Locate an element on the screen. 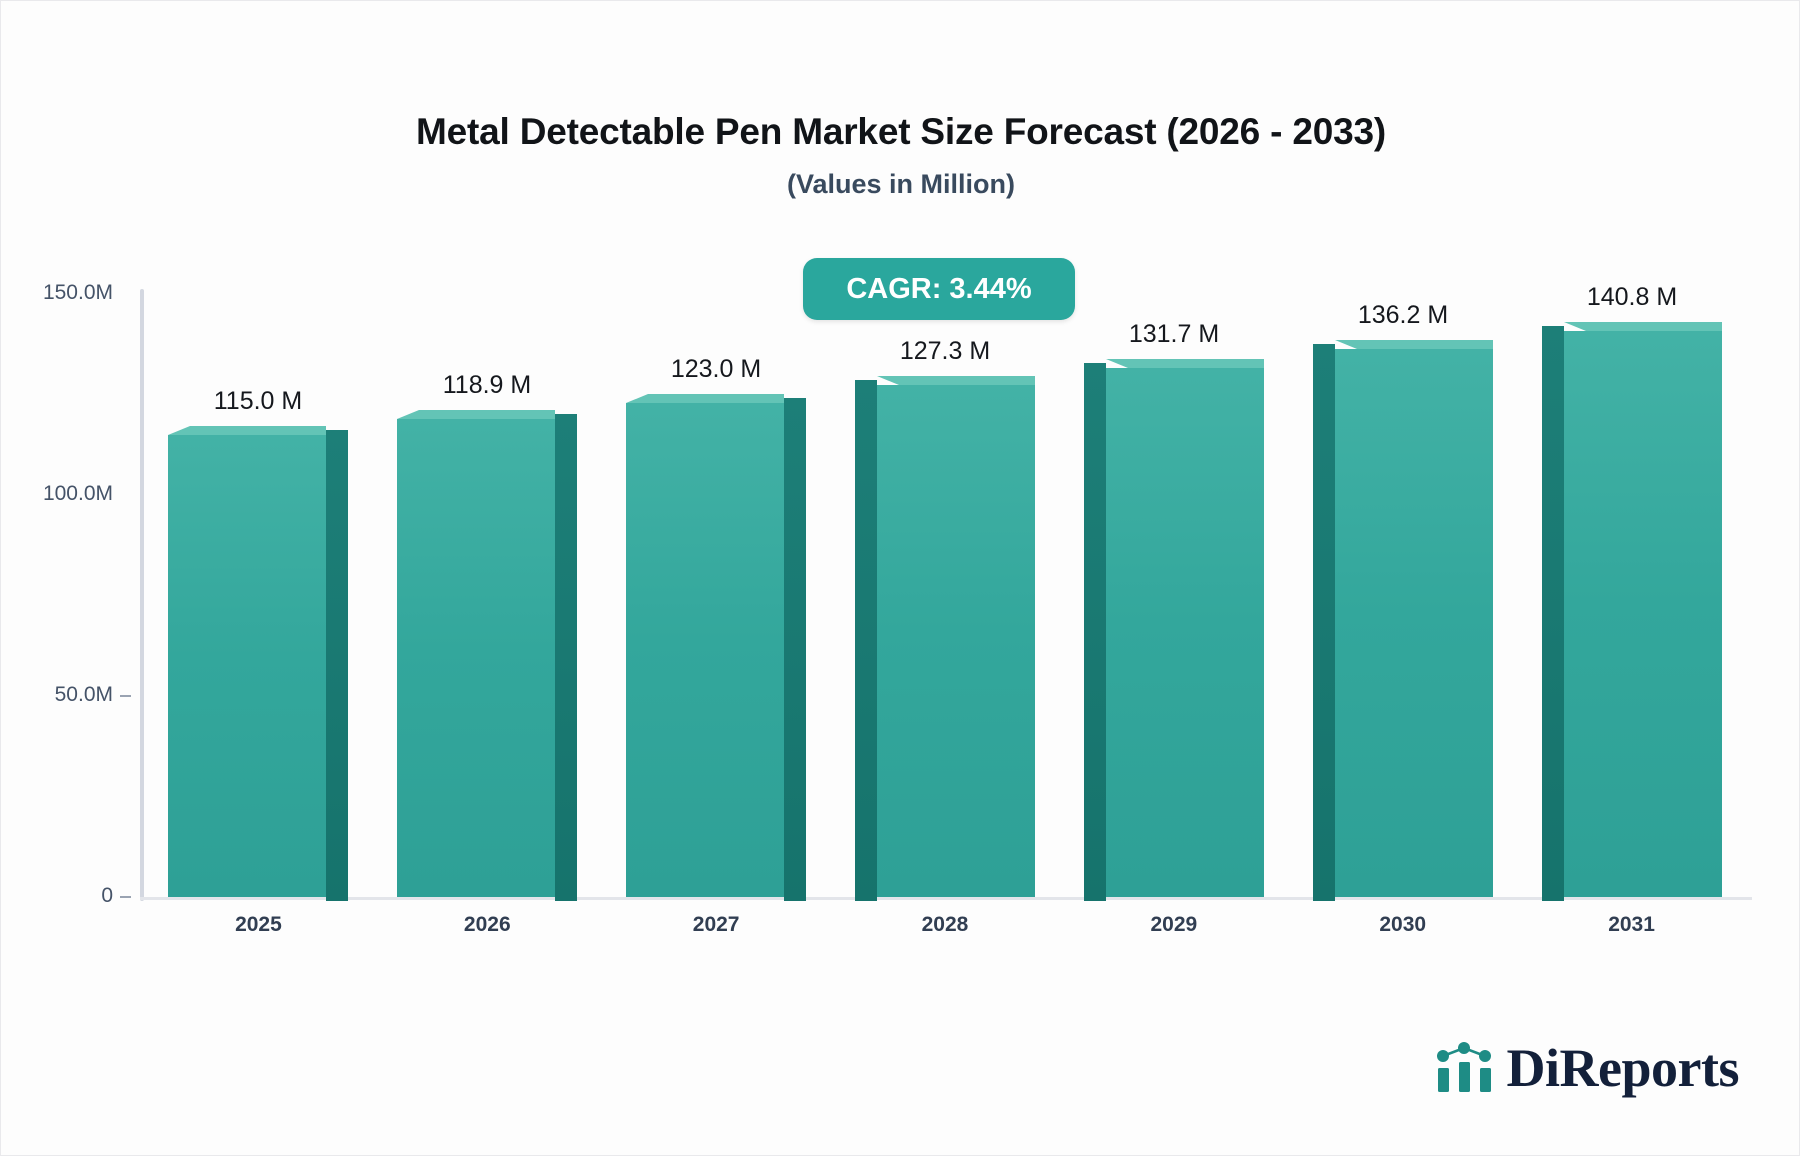 The height and width of the screenshot is (1156, 1800). cagr-badge-label: CAGR: 3.44% is located at coordinates (939, 288).